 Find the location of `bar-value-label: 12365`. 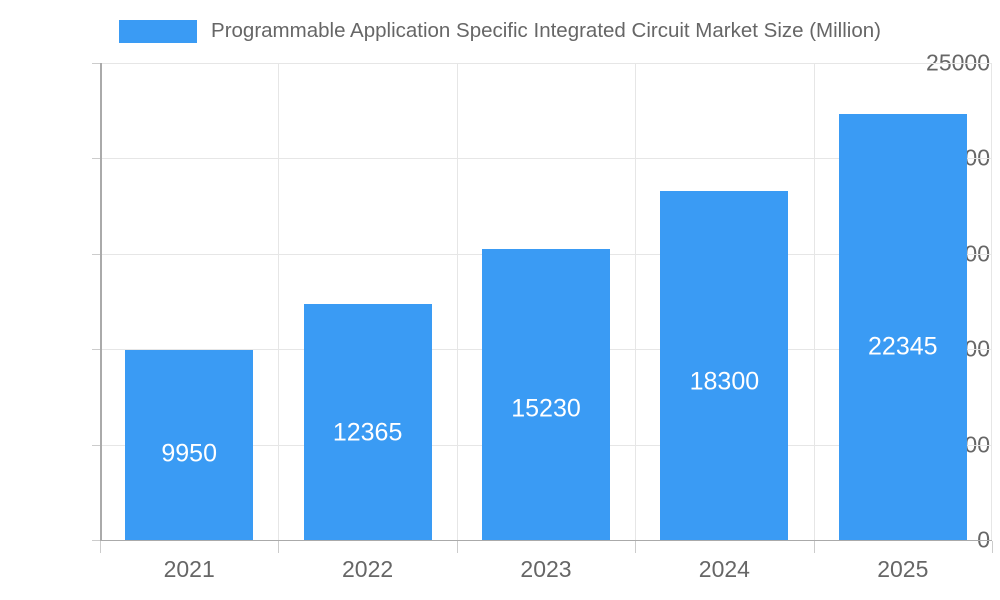

bar-value-label: 12365 is located at coordinates (367, 432).